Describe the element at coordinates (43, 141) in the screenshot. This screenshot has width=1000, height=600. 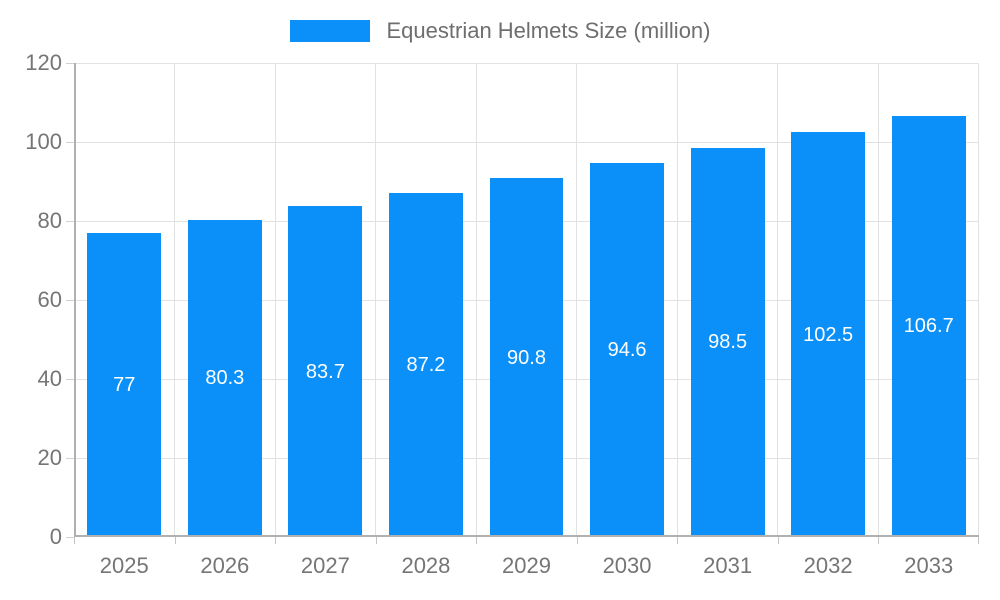
I see `y-axis-tick-label: 100` at that location.